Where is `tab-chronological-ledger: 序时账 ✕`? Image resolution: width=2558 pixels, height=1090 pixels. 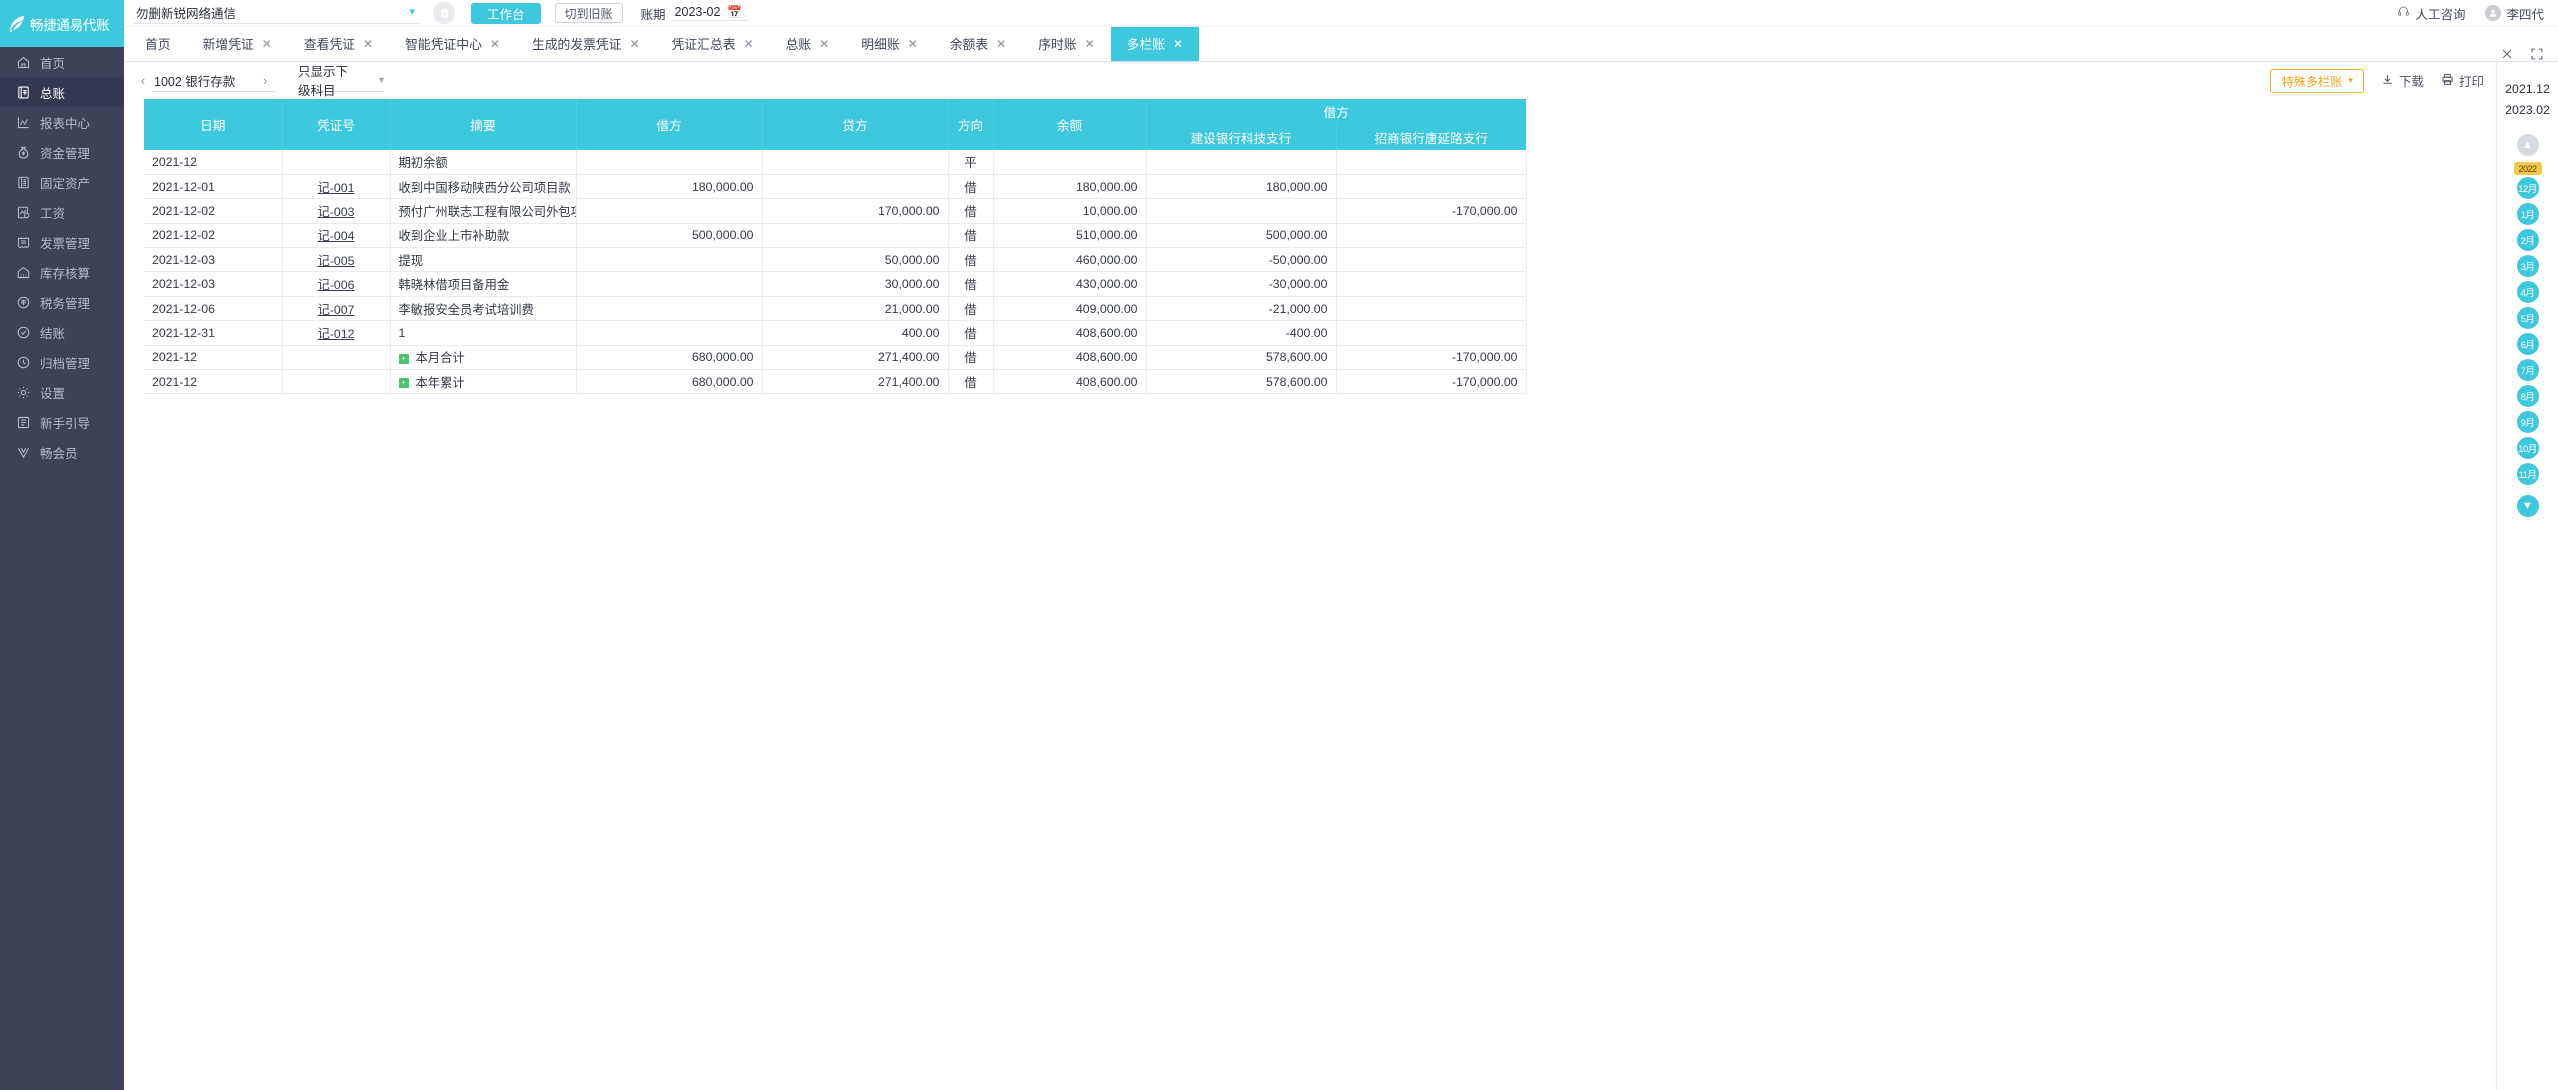
tab-chronological-ledger: 序时账 ✕ is located at coordinates (1066, 43).